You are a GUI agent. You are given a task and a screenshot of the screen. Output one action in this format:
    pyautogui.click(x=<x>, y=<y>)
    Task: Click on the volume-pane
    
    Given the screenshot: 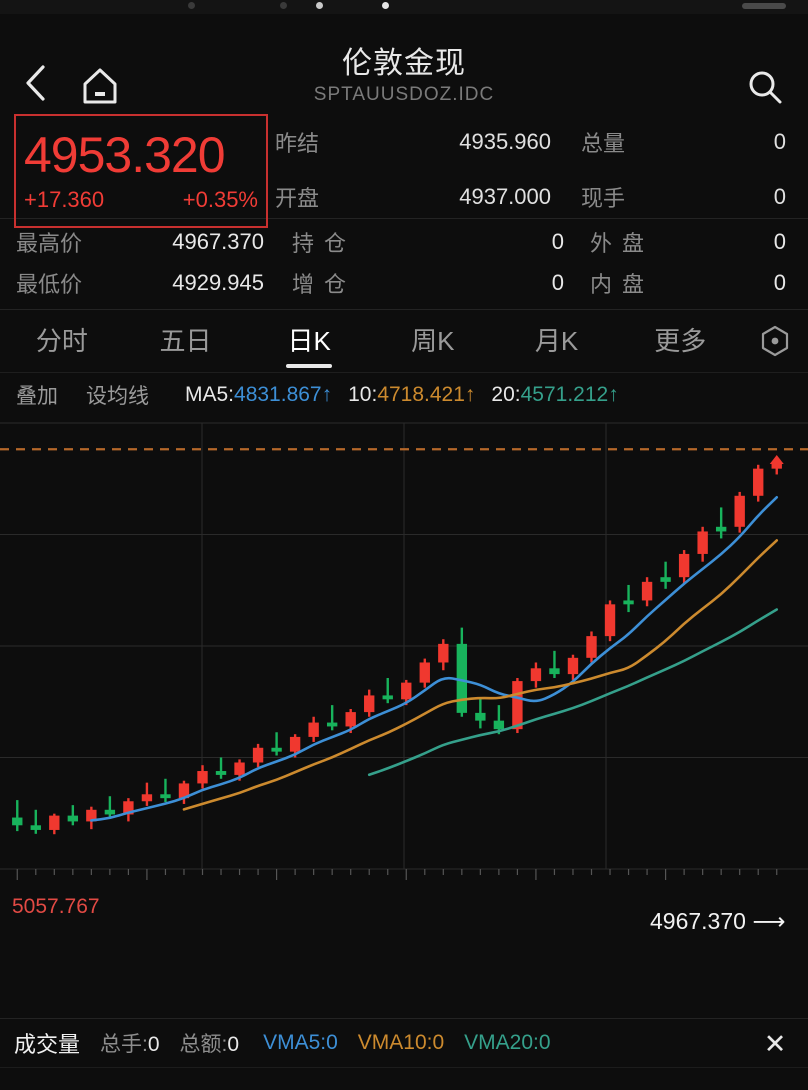 What is the action you would take?
    pyautogui.click(x=404, y=1078)
    